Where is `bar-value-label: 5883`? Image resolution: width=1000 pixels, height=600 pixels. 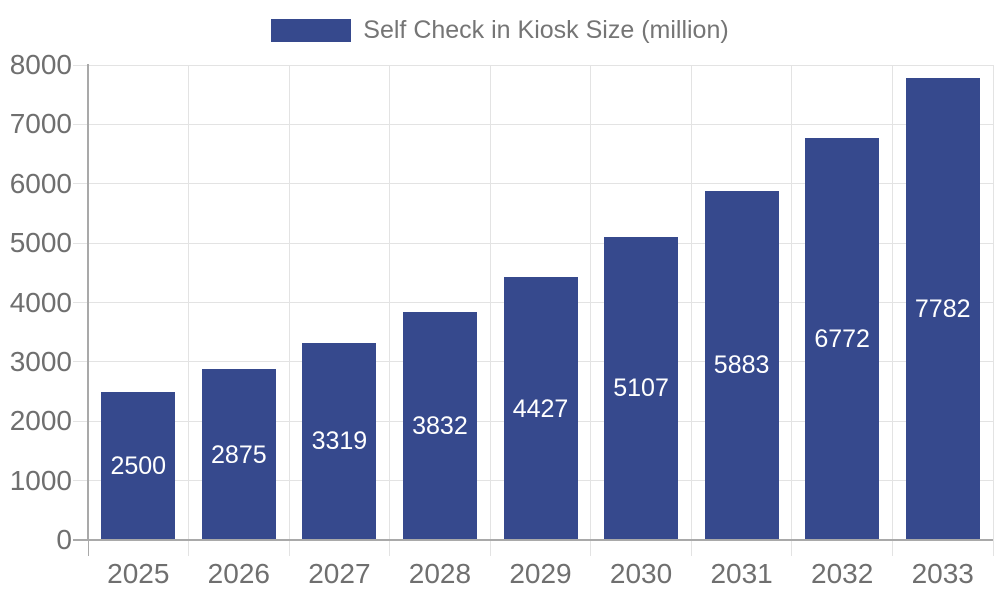 bar-value-label: 5883 is located at coordinates (741, 365).